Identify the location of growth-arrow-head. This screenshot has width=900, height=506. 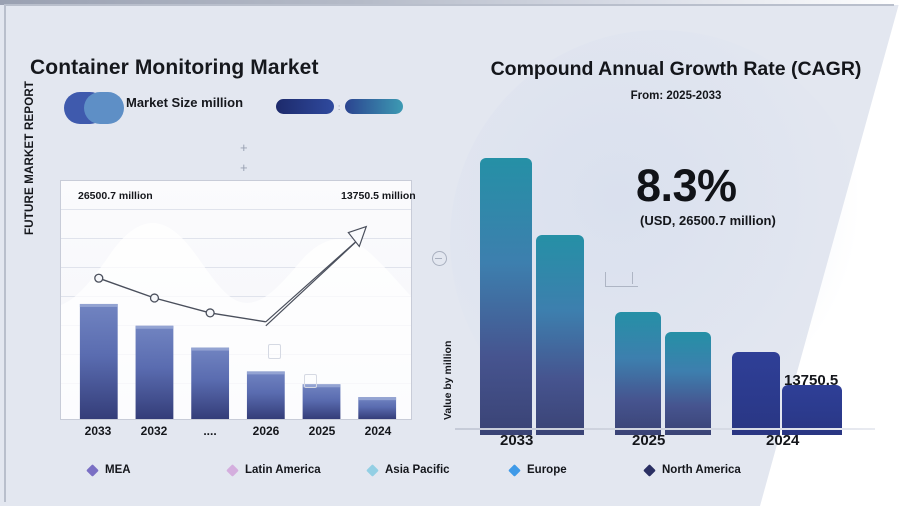
(357, 236).